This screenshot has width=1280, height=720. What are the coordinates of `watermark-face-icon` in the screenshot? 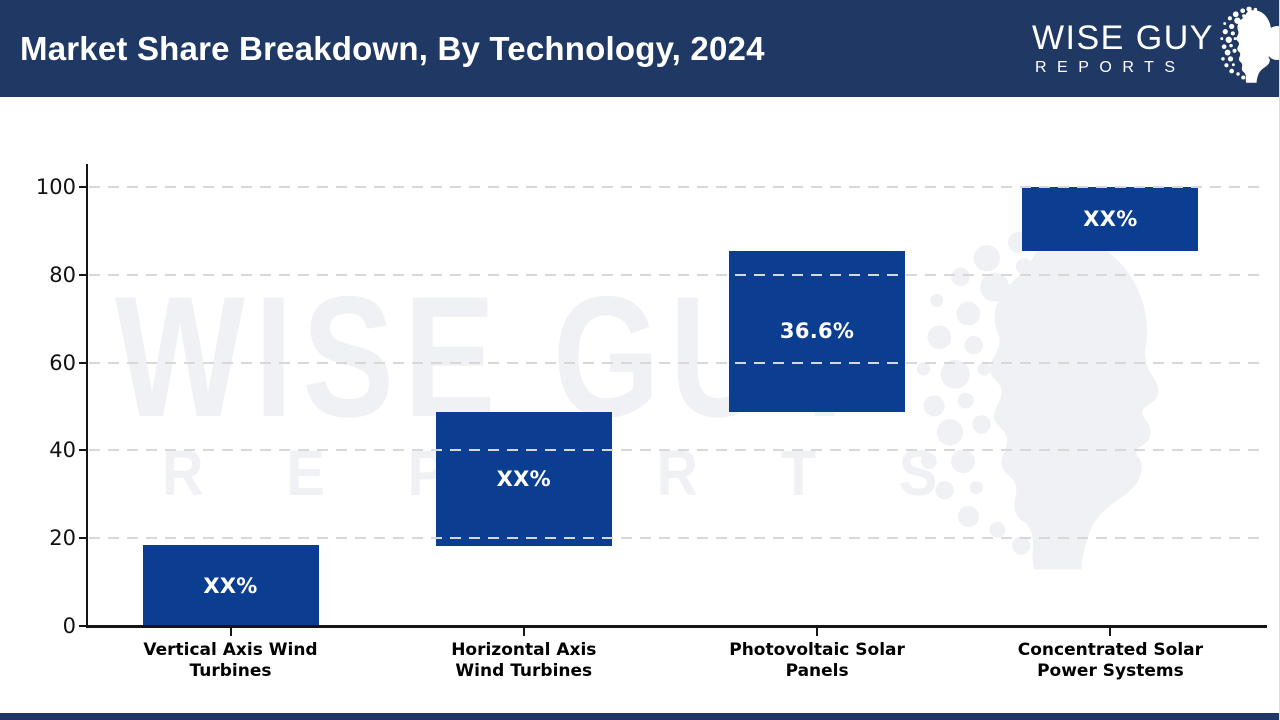 It's located at (1029, 398).